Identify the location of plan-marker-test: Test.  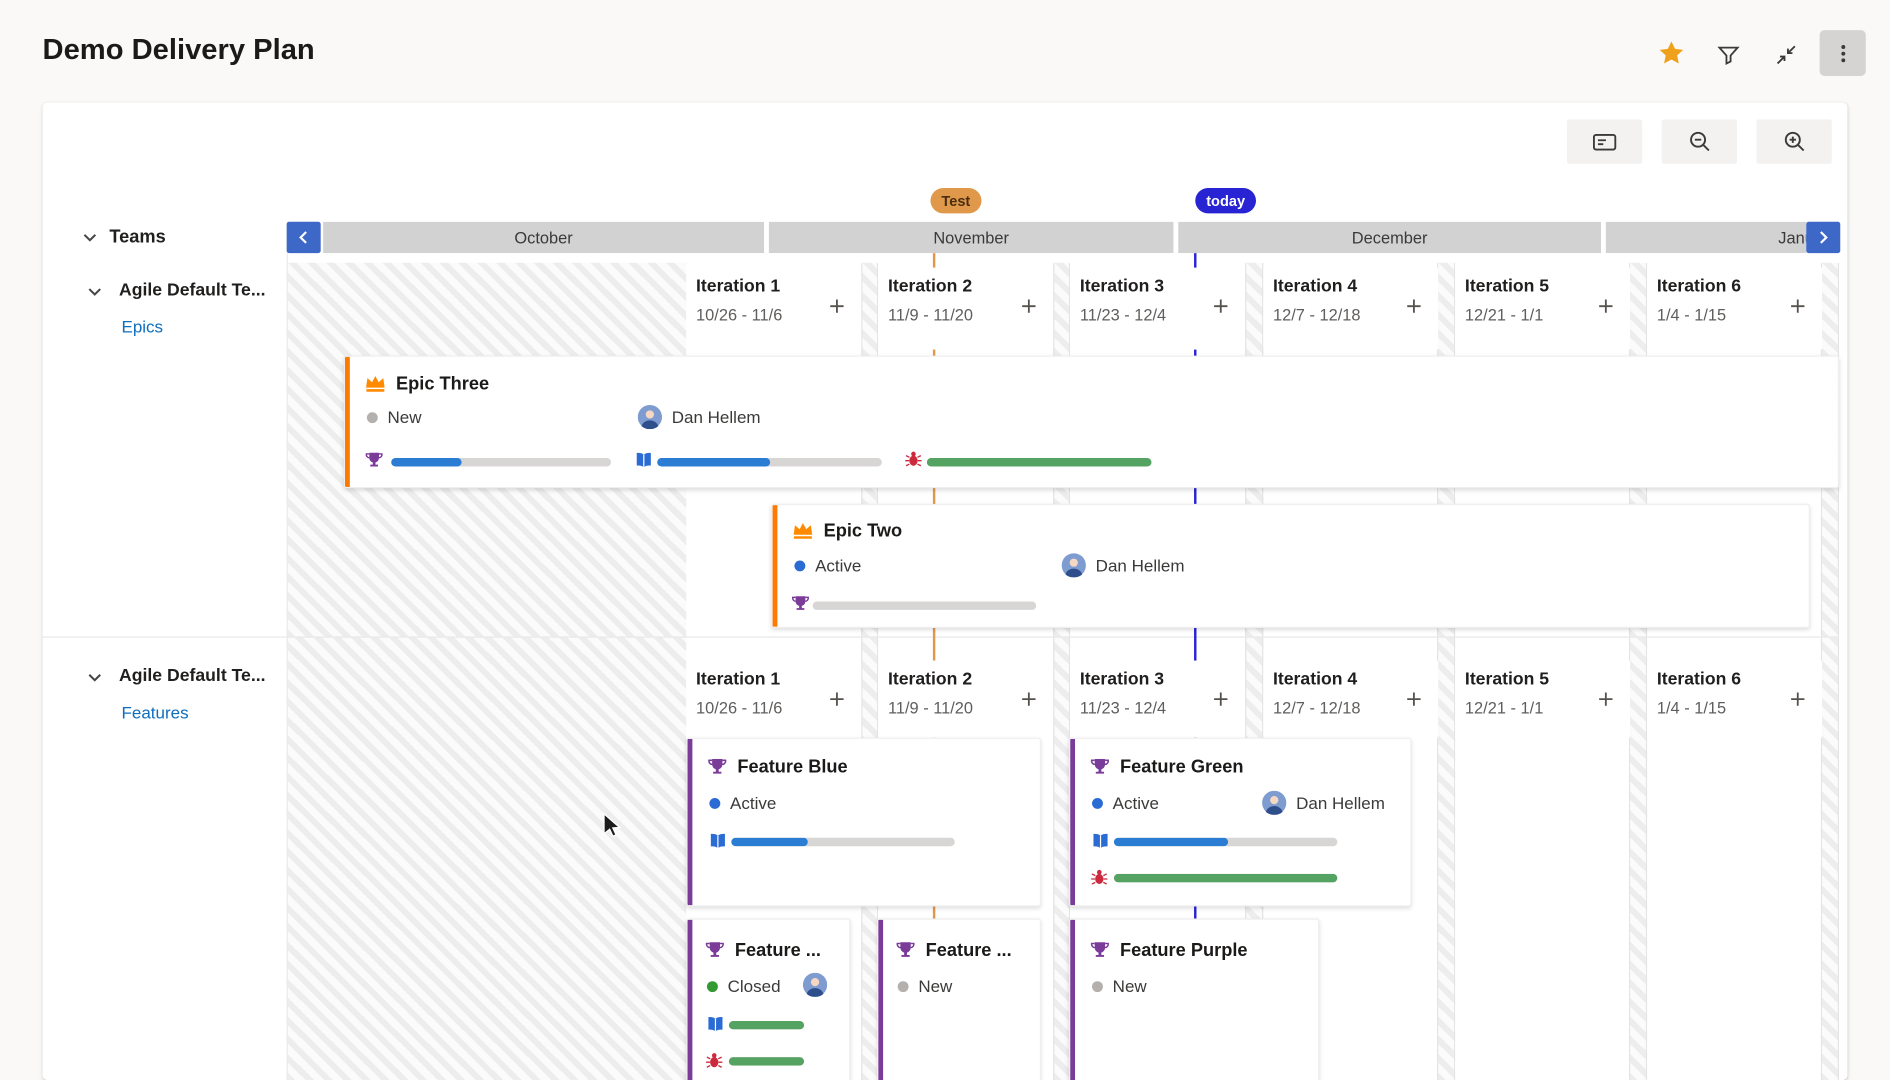
(956, 201).